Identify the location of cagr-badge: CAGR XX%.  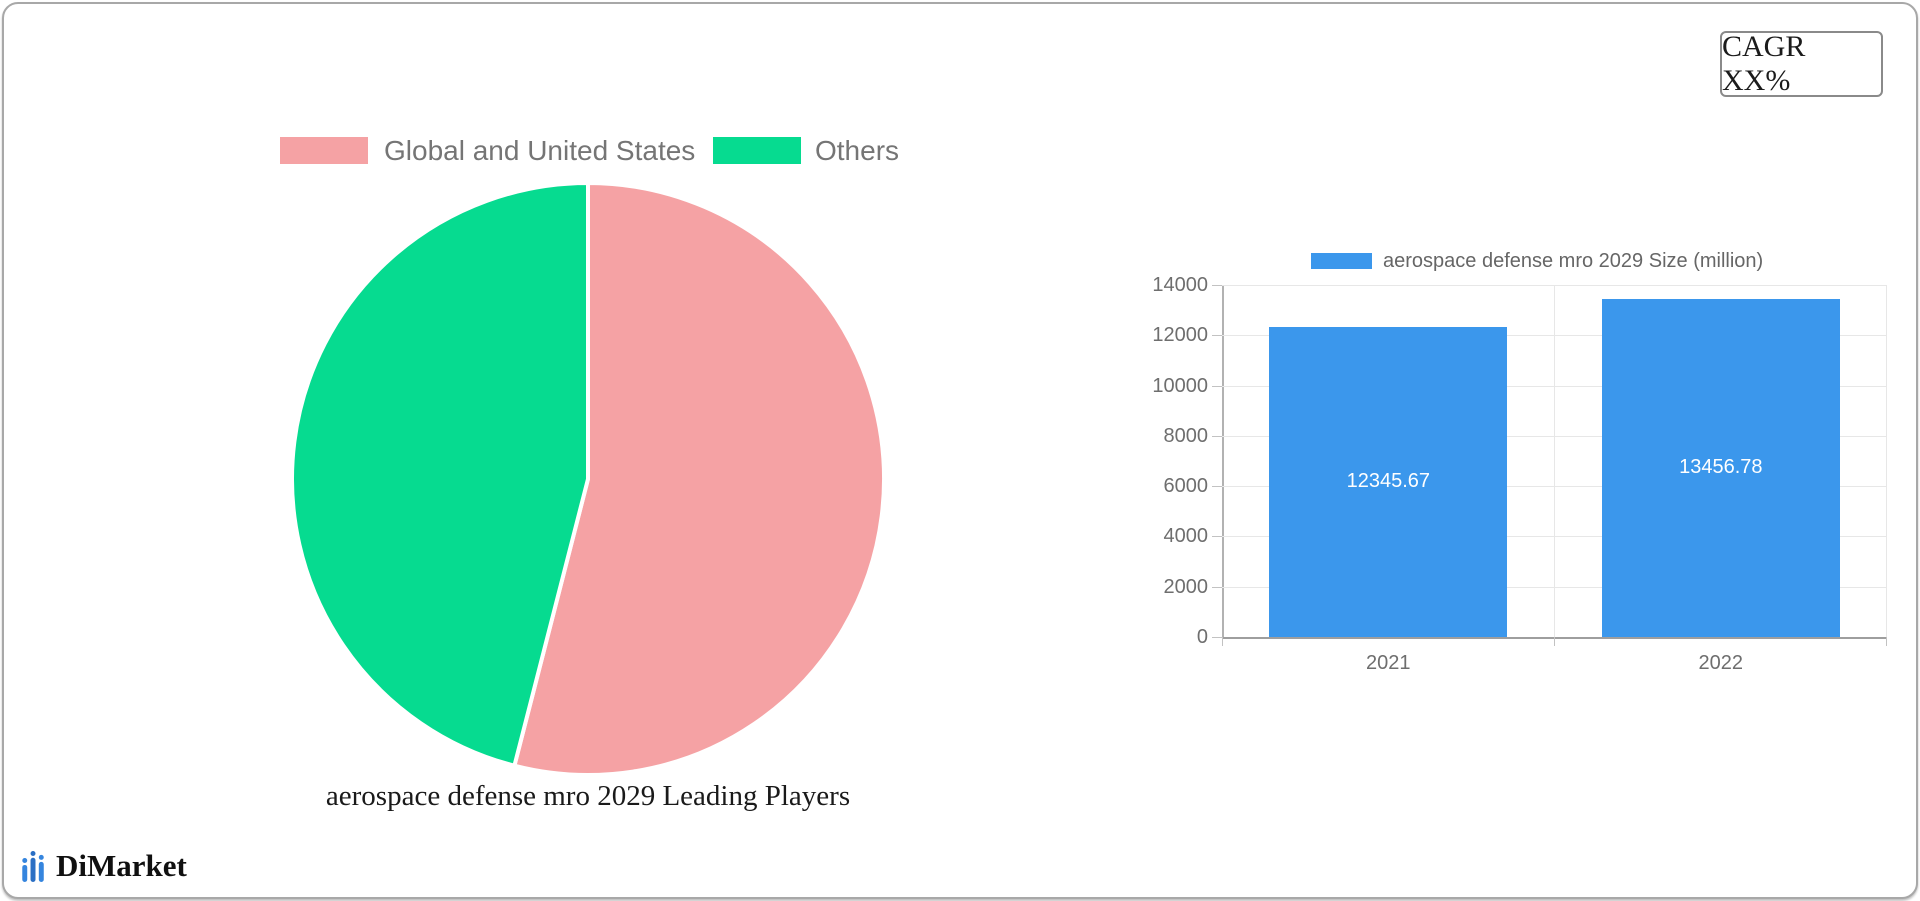
(1801, 63).